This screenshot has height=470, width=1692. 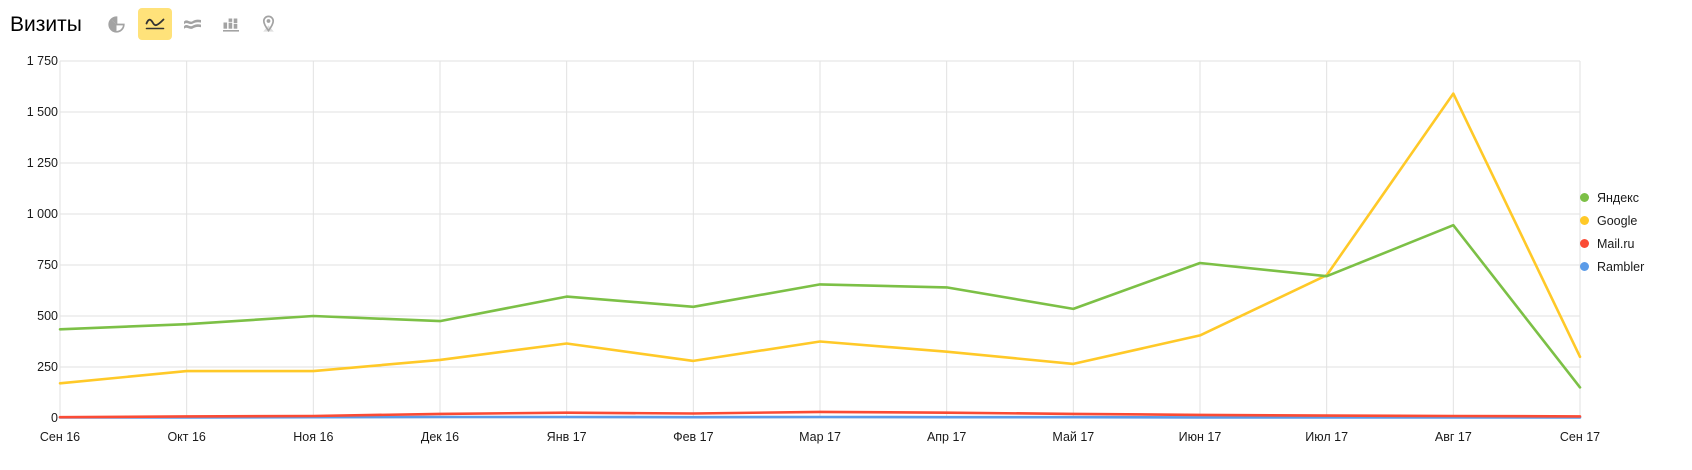 What do you see at coordinates (42, 214) in the screenshot?
I see `y-axis-tick-label: 1 000` at bounding box center [42, 214].